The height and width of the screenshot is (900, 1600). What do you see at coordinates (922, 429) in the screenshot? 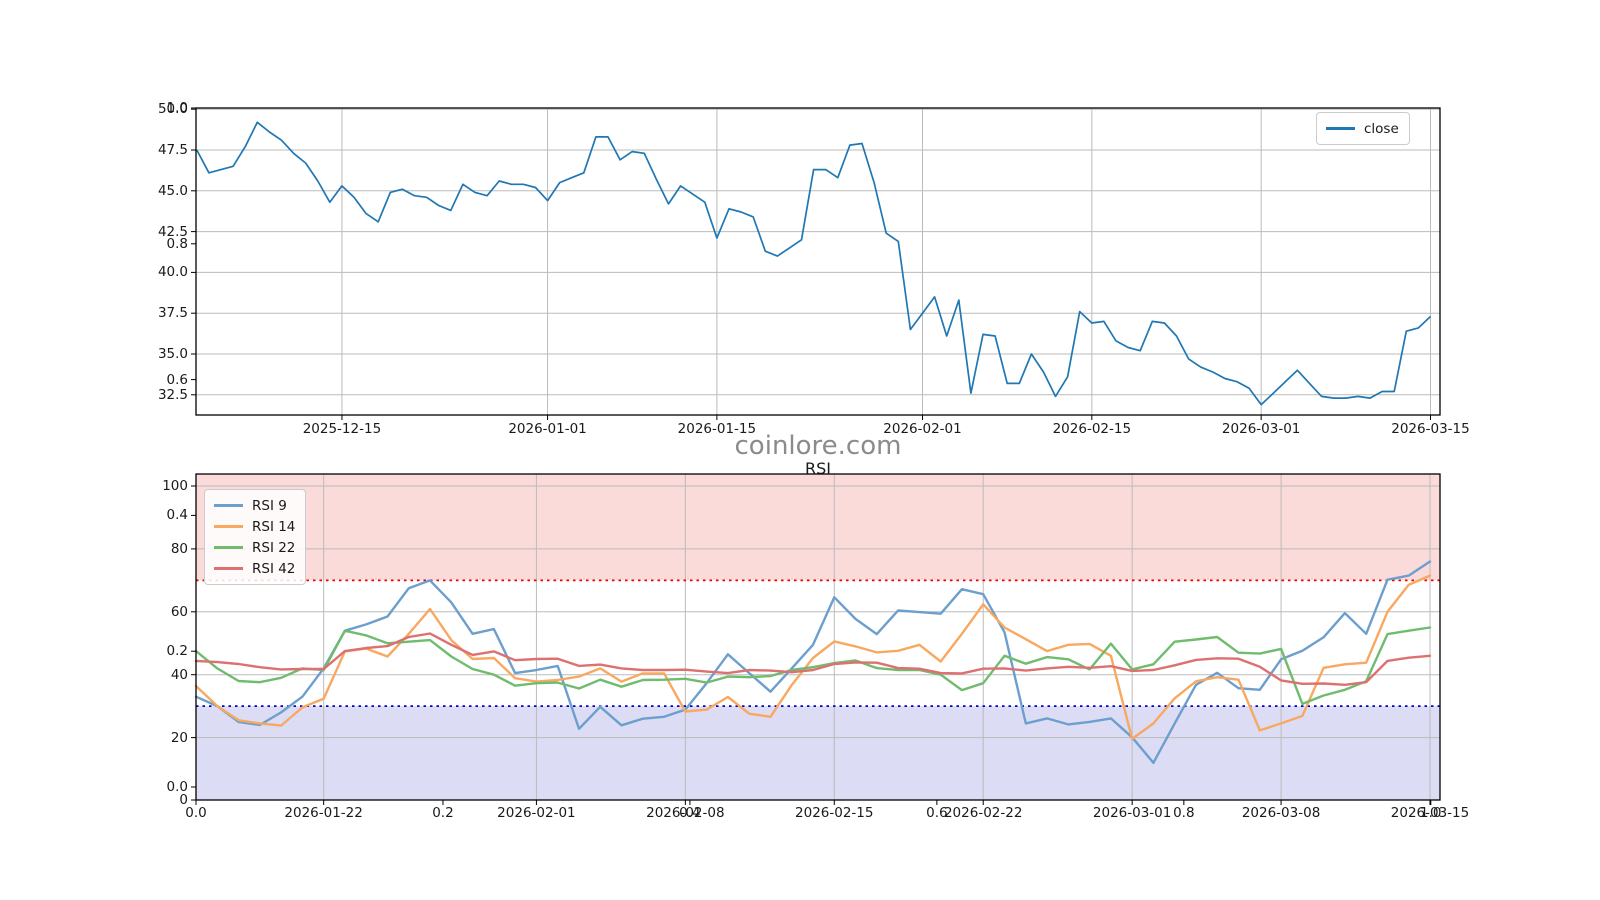
I see `price-x-tick-label: 2026-02-01` at bounding box center [922, 429].